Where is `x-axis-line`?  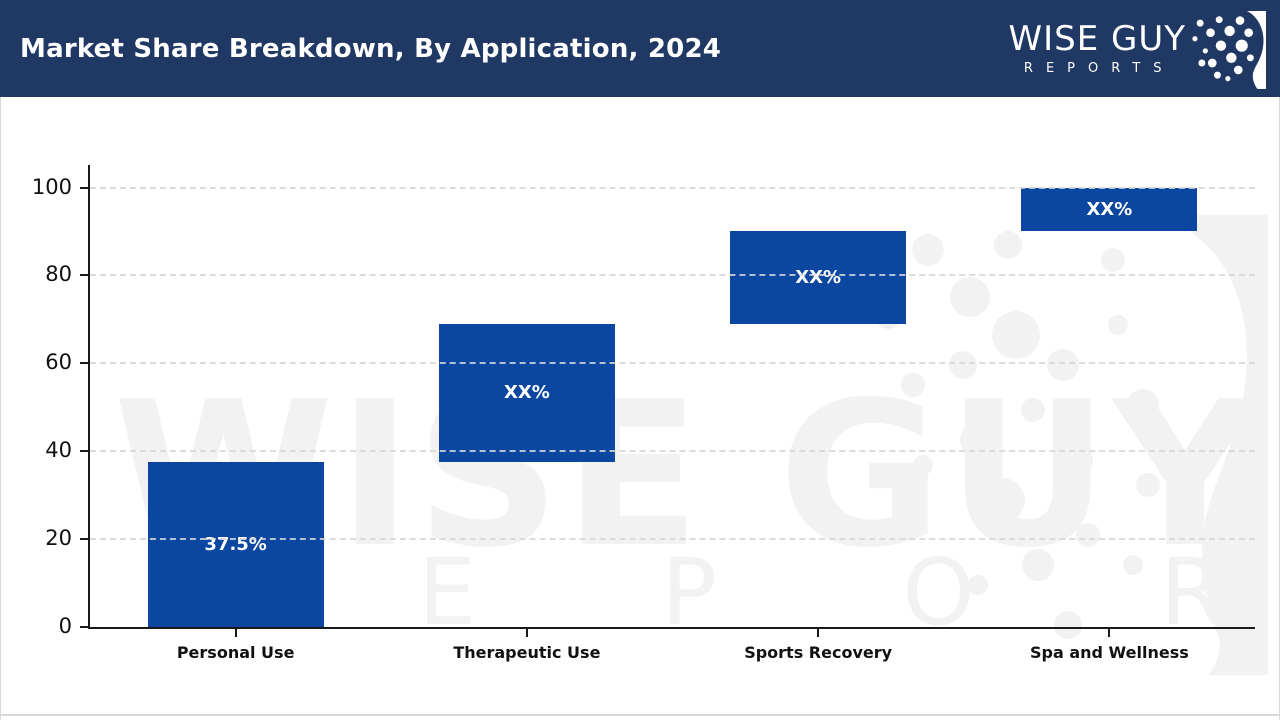
x-axis-line is located at coordinates (671, 628).